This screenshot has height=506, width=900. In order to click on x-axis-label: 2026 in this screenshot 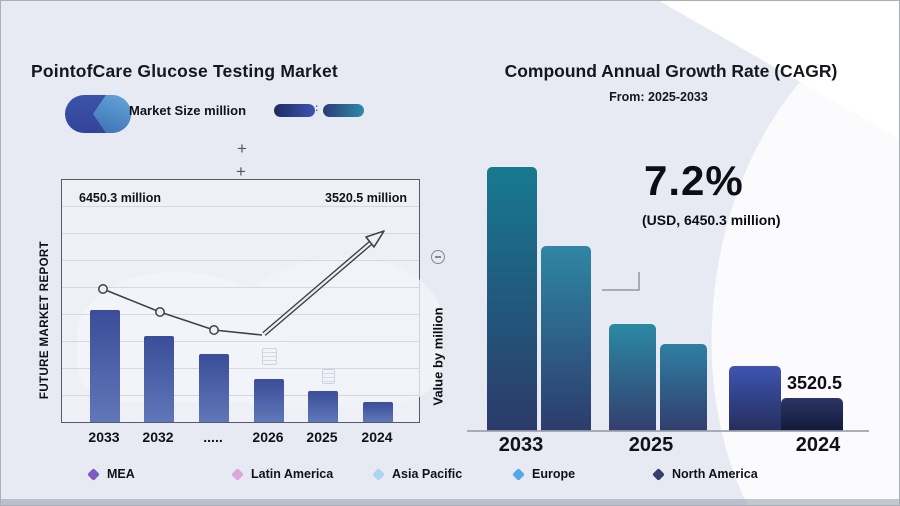, I will do `click(268, 437)`.